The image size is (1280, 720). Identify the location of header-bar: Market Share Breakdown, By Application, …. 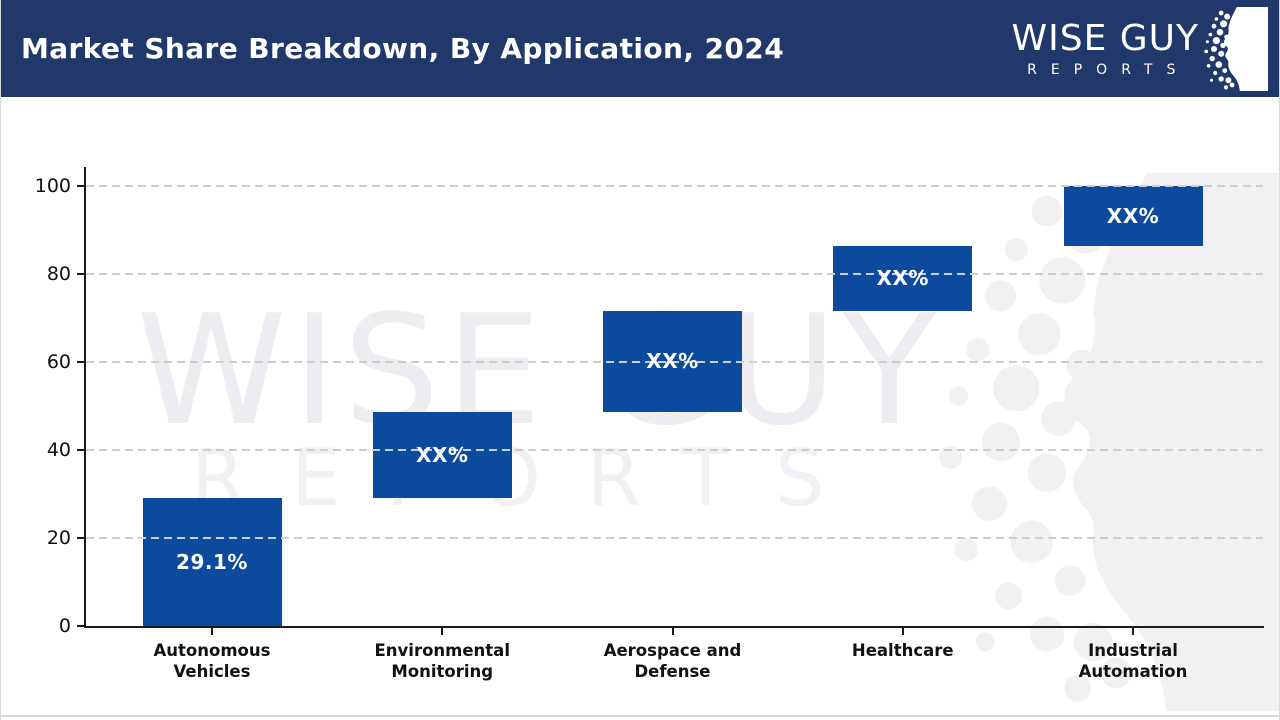
(640, 48).